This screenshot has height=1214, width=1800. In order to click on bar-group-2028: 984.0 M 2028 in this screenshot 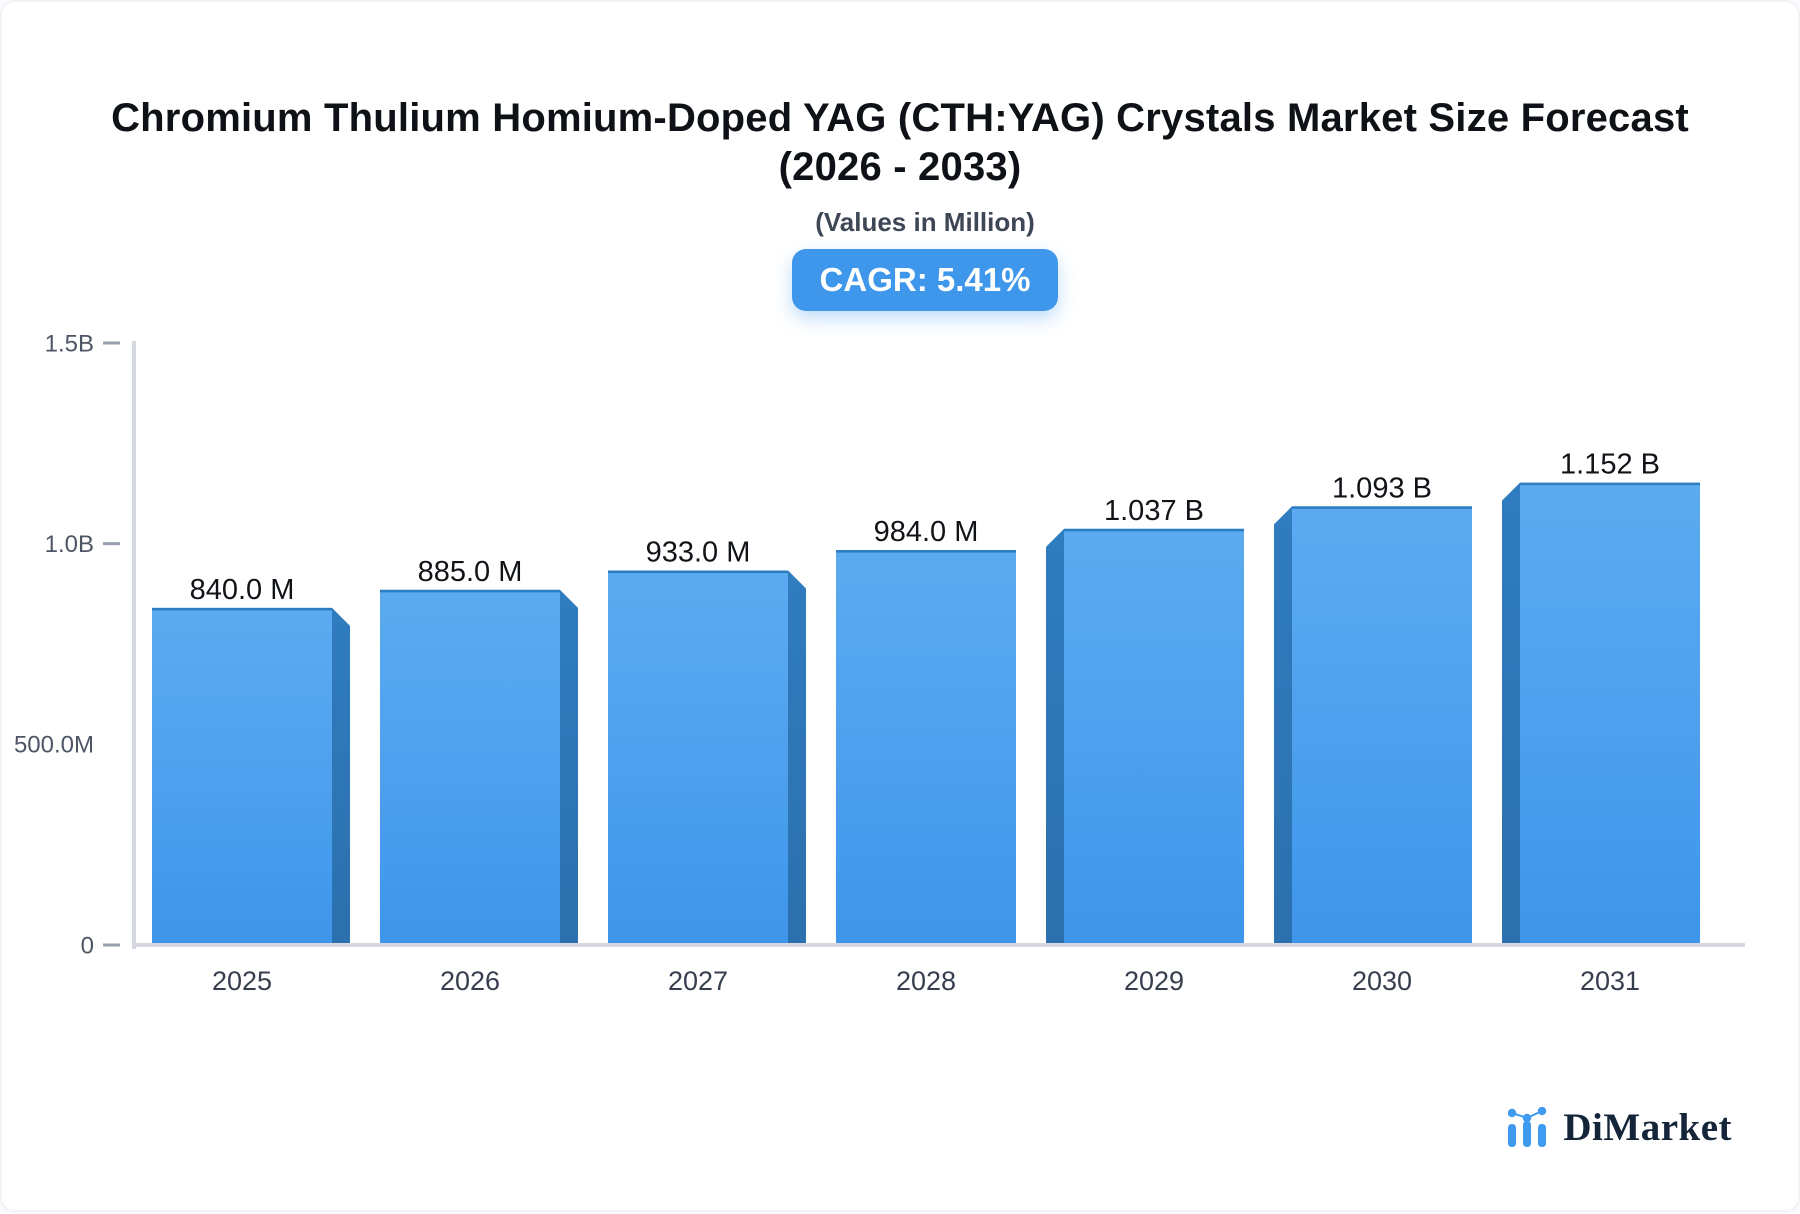, I will do `click(926, 756)`.